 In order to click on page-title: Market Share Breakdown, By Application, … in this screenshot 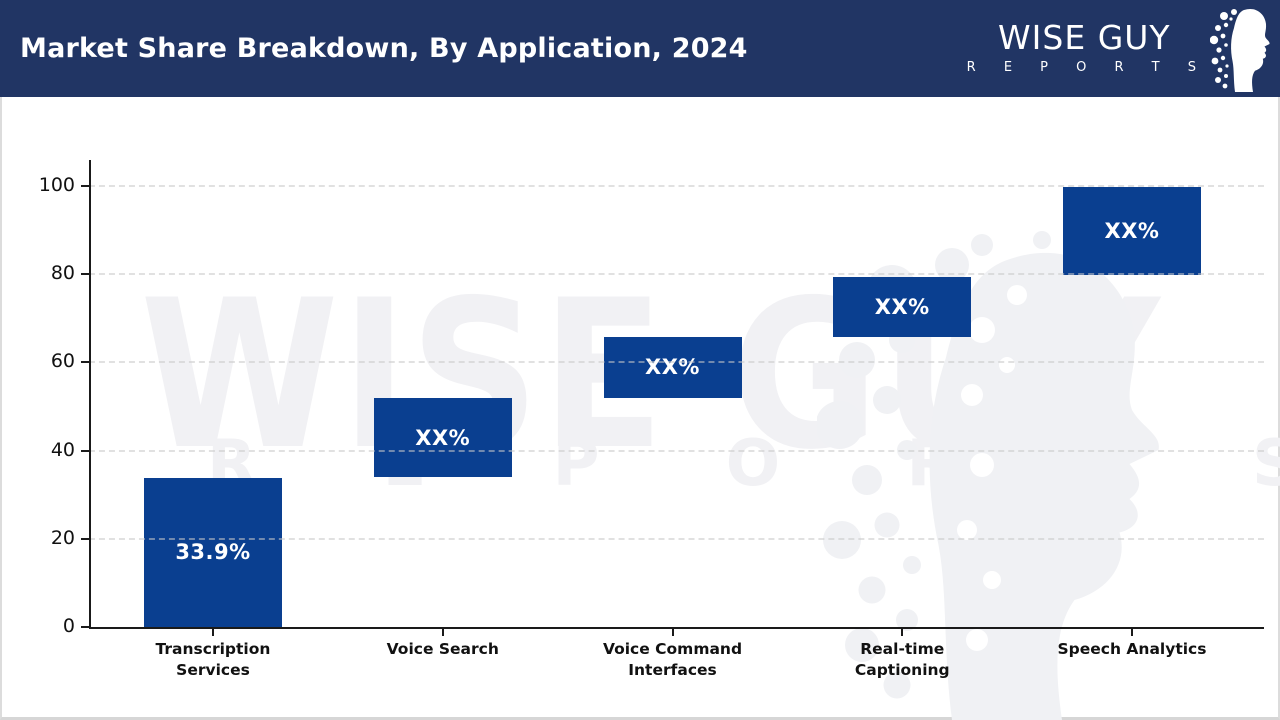, I will do `click(384, 48)`.